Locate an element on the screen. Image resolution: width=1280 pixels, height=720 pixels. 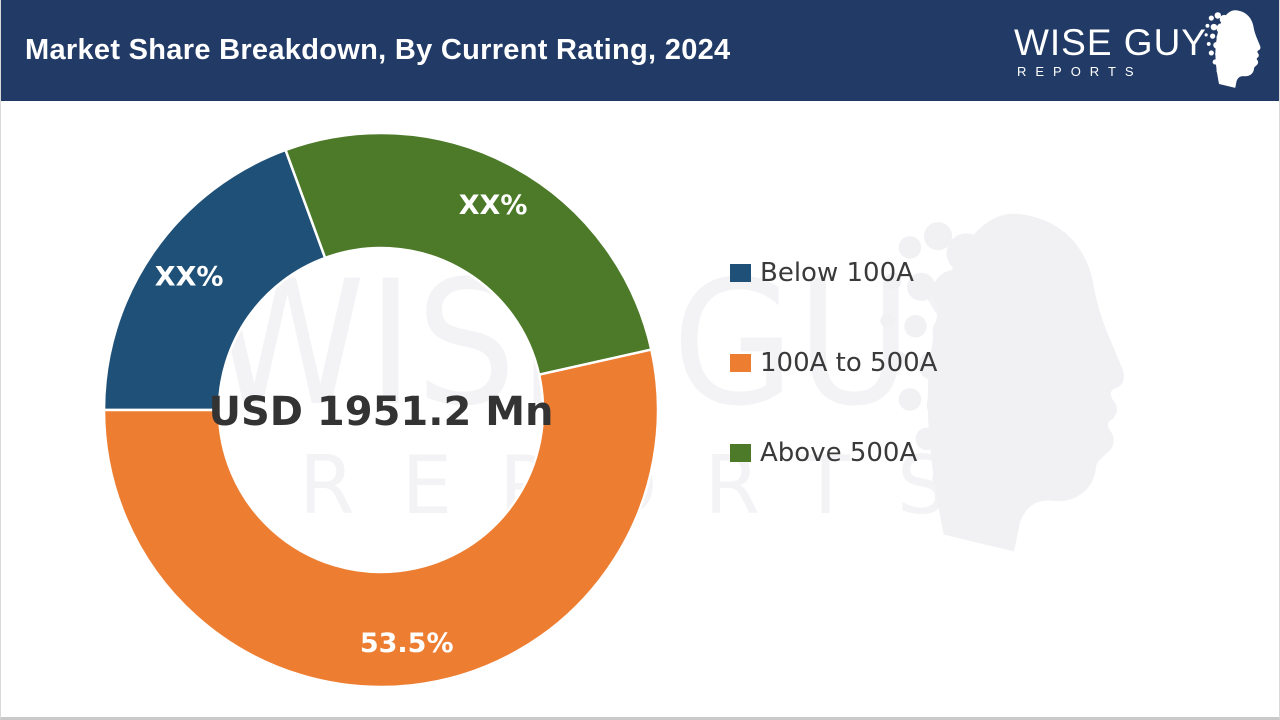
legend-label: Above 500A is located at coordinates (839, 453).